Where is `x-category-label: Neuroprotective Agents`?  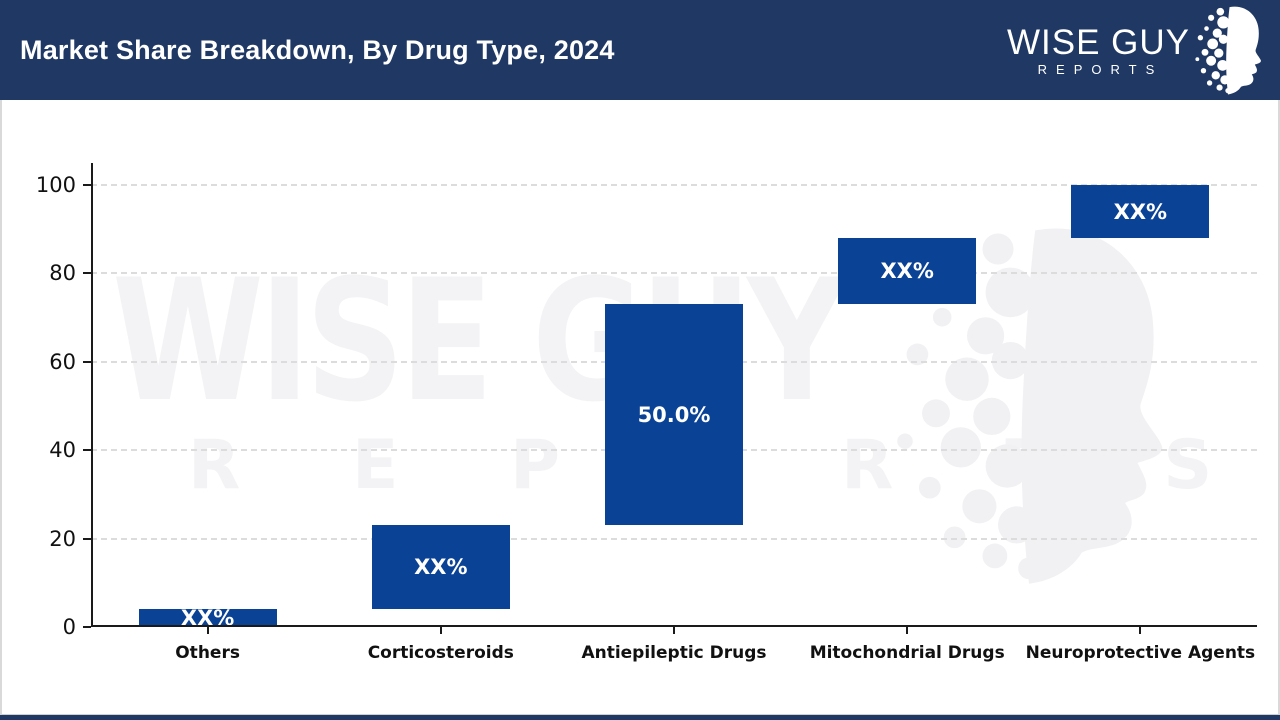
x-category-label: Neuroprotective Agents is located at coordinates (1140, 653).